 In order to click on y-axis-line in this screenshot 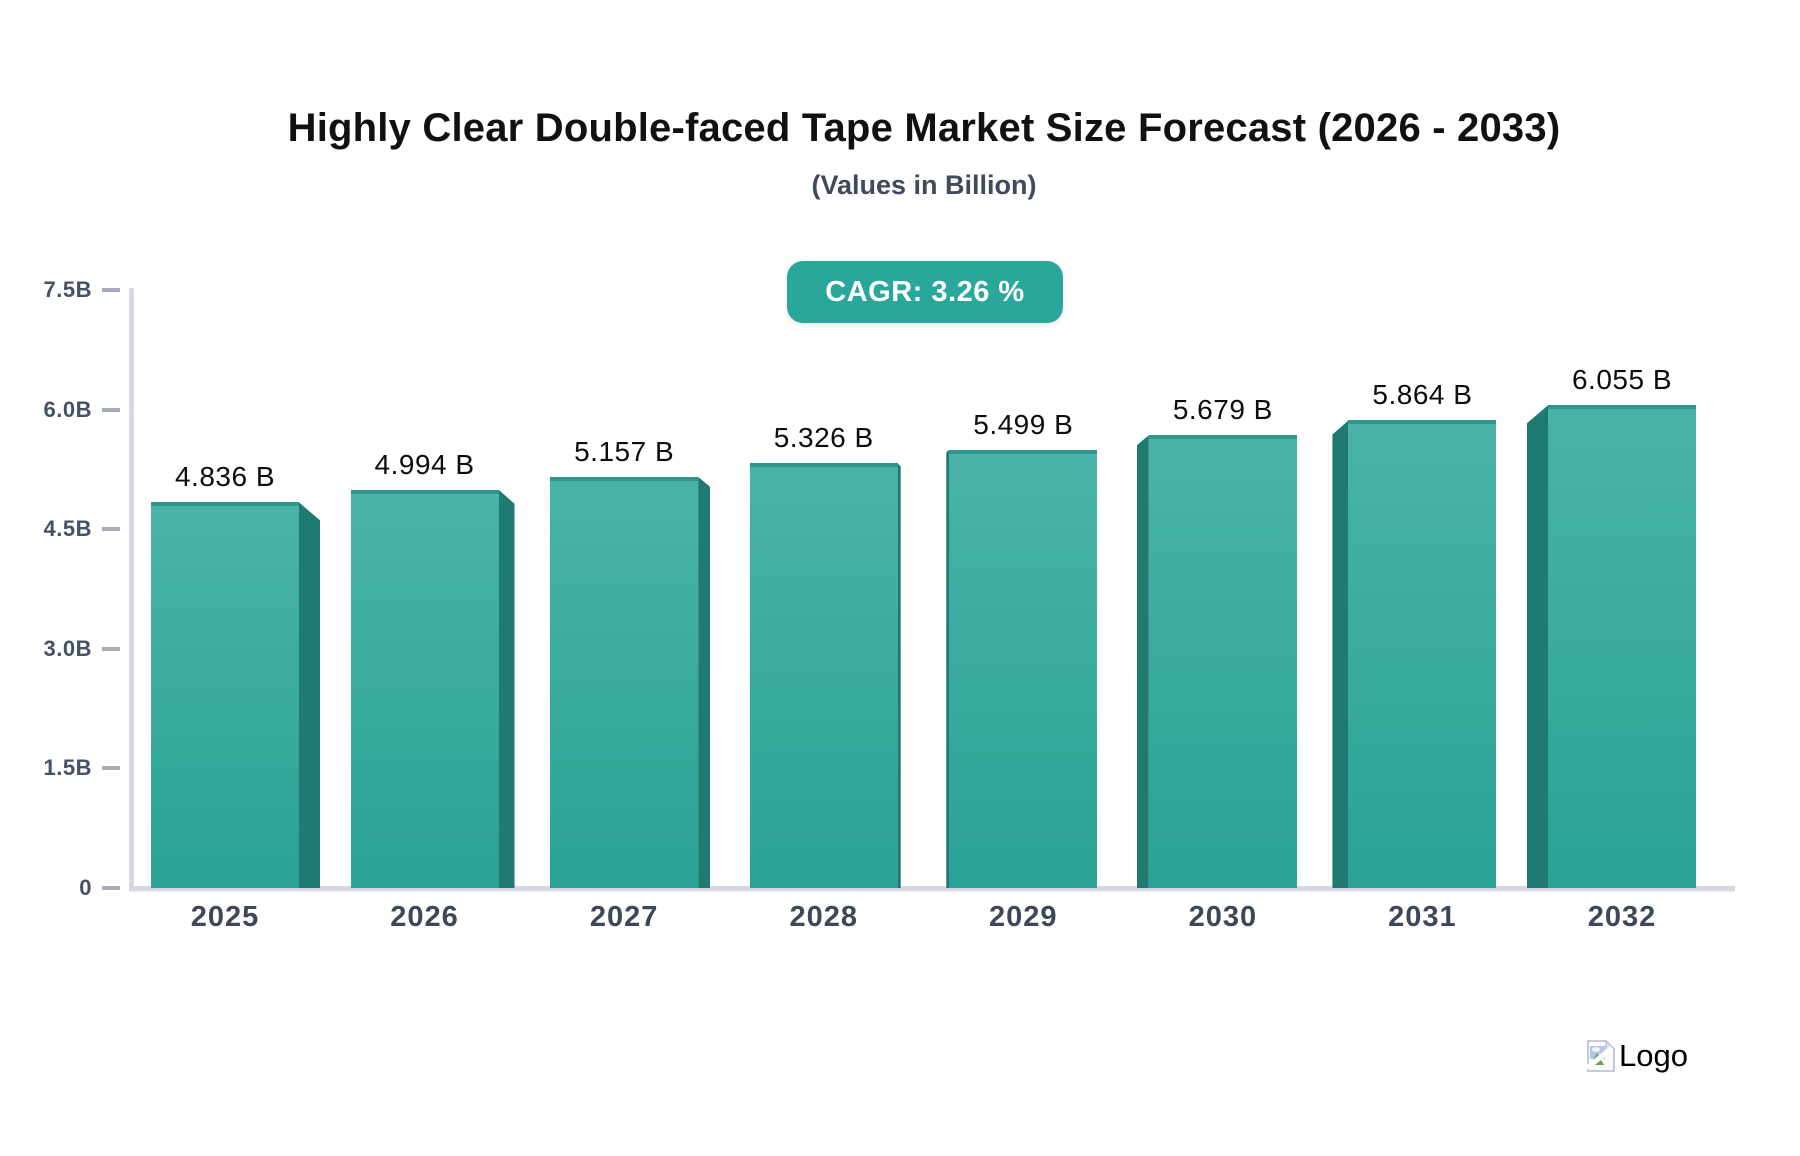, I will do `click(131, 589)`.